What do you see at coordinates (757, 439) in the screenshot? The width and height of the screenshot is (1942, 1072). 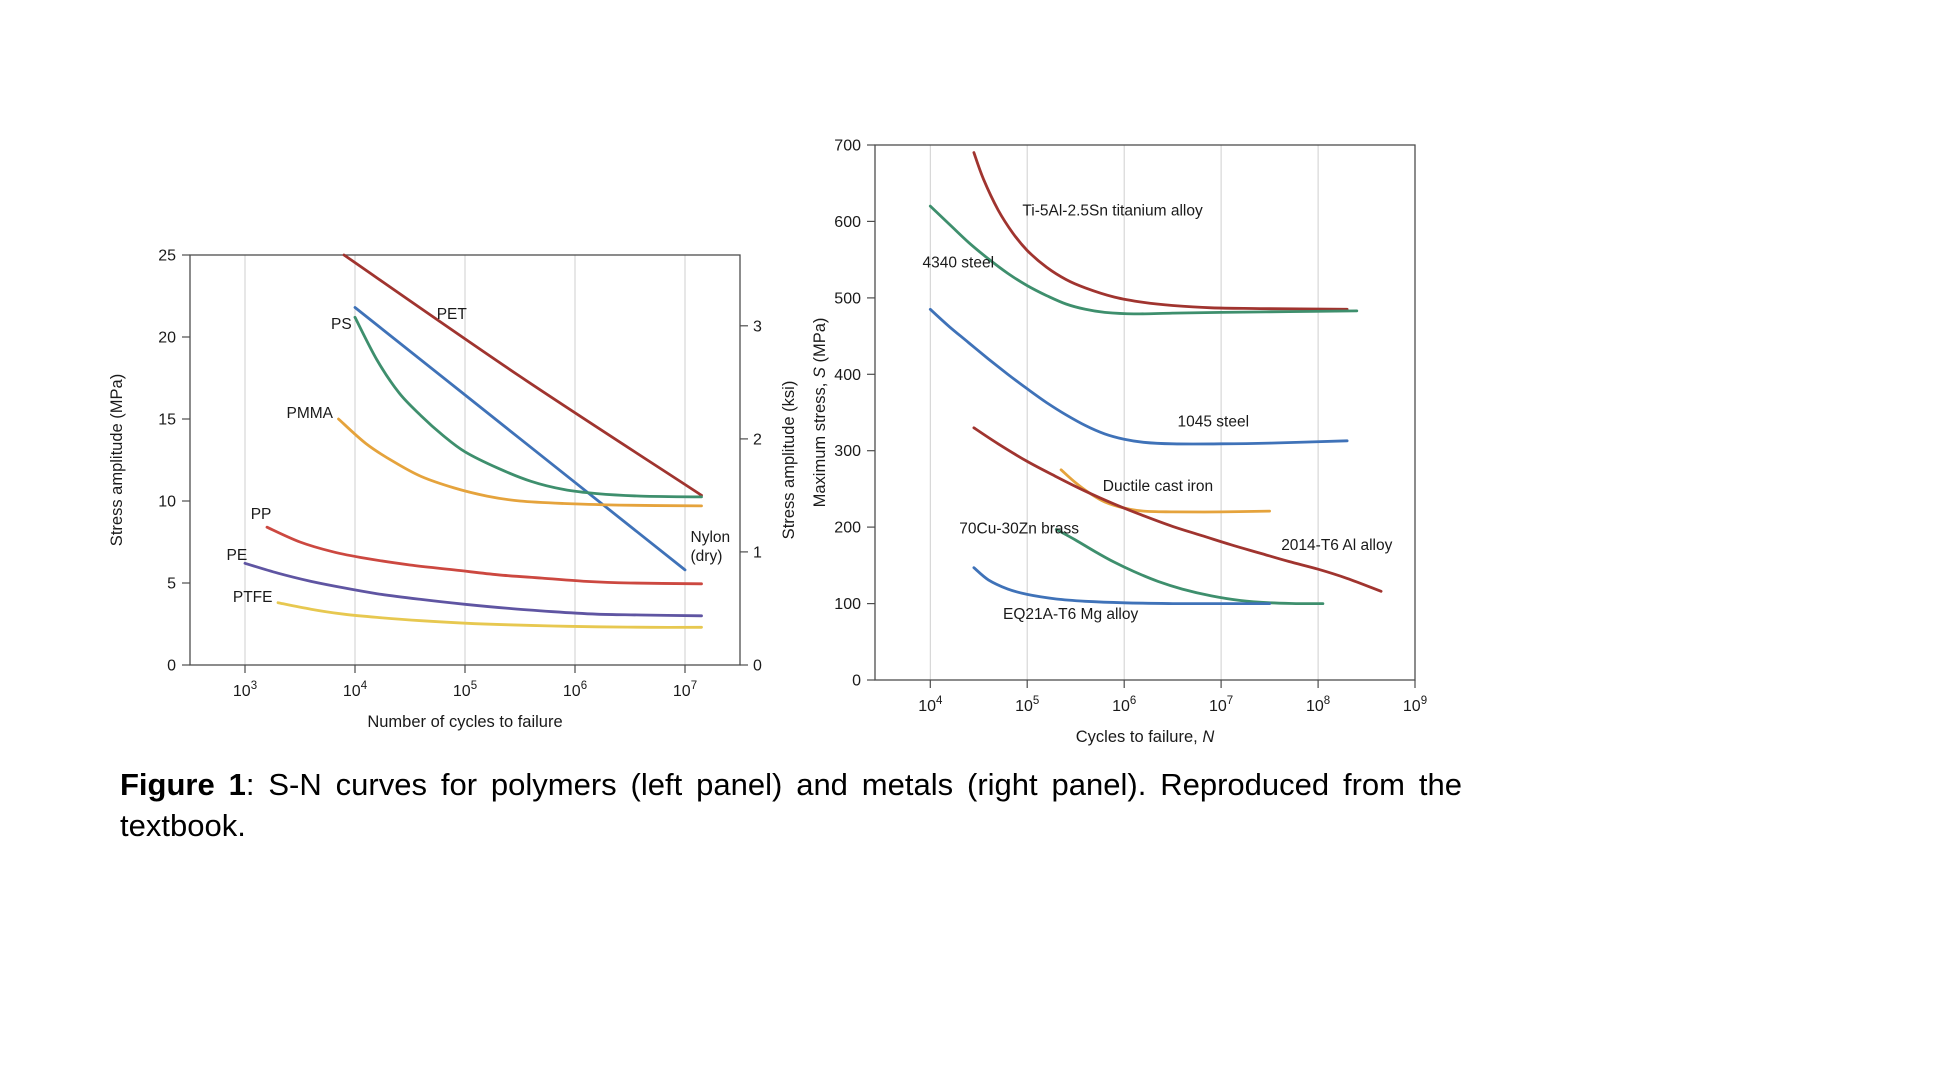 I see `y2-tick-label: 2` at bounding box center [757, 439].